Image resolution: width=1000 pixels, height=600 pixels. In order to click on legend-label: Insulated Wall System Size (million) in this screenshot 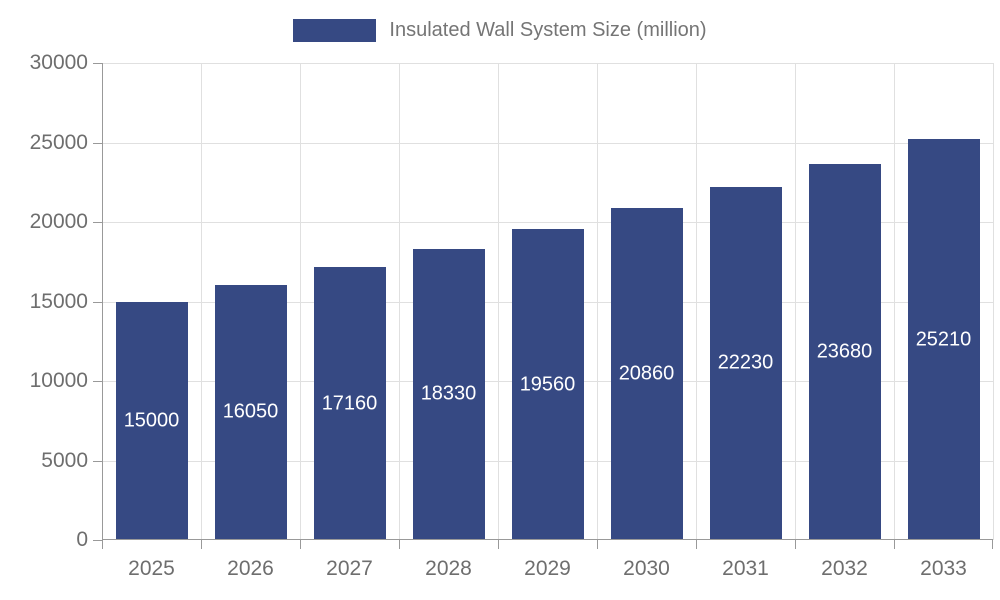, I will do `click(548, 30)`.